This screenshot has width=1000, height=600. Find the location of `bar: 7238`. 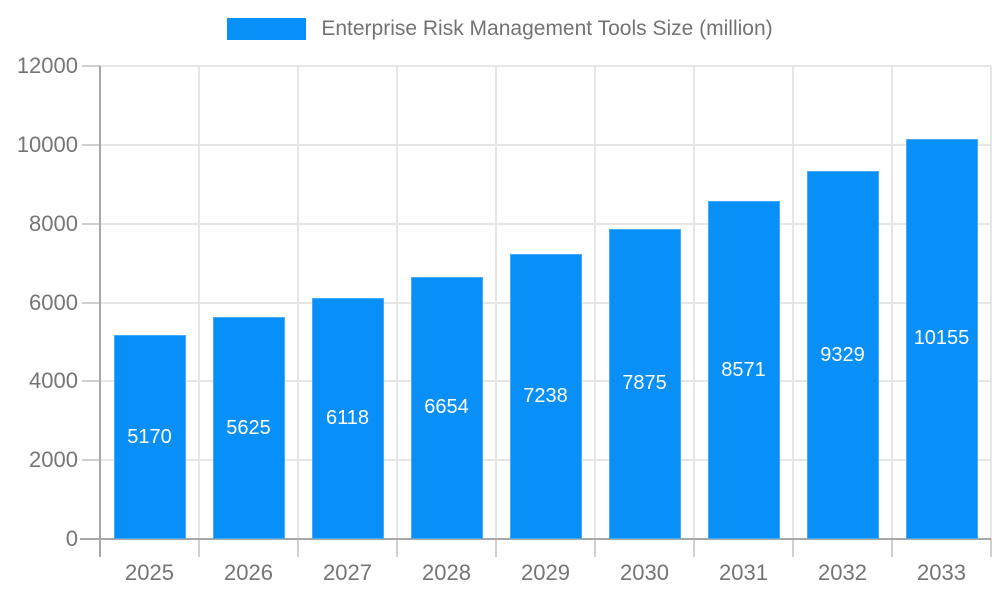

bar: 7238 is located at coordinates (545, 396).